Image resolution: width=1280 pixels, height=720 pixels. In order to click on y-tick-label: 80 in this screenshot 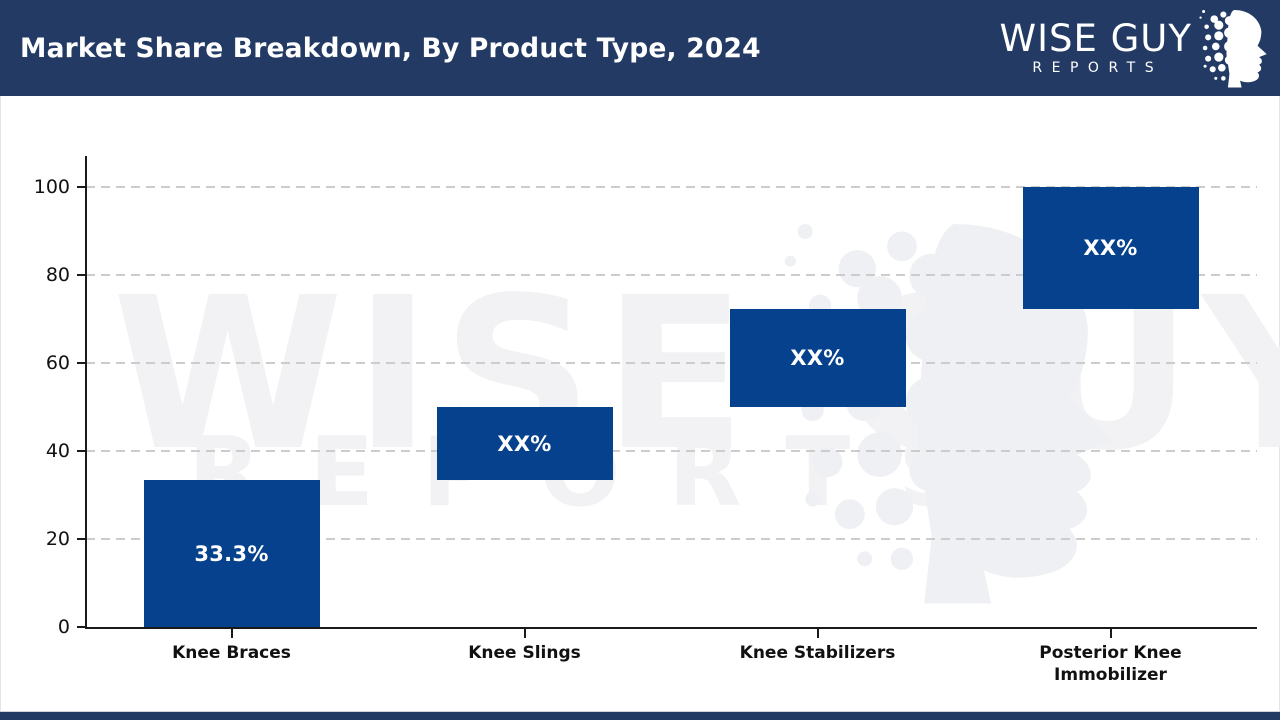, I will do `click(57, 275)`.